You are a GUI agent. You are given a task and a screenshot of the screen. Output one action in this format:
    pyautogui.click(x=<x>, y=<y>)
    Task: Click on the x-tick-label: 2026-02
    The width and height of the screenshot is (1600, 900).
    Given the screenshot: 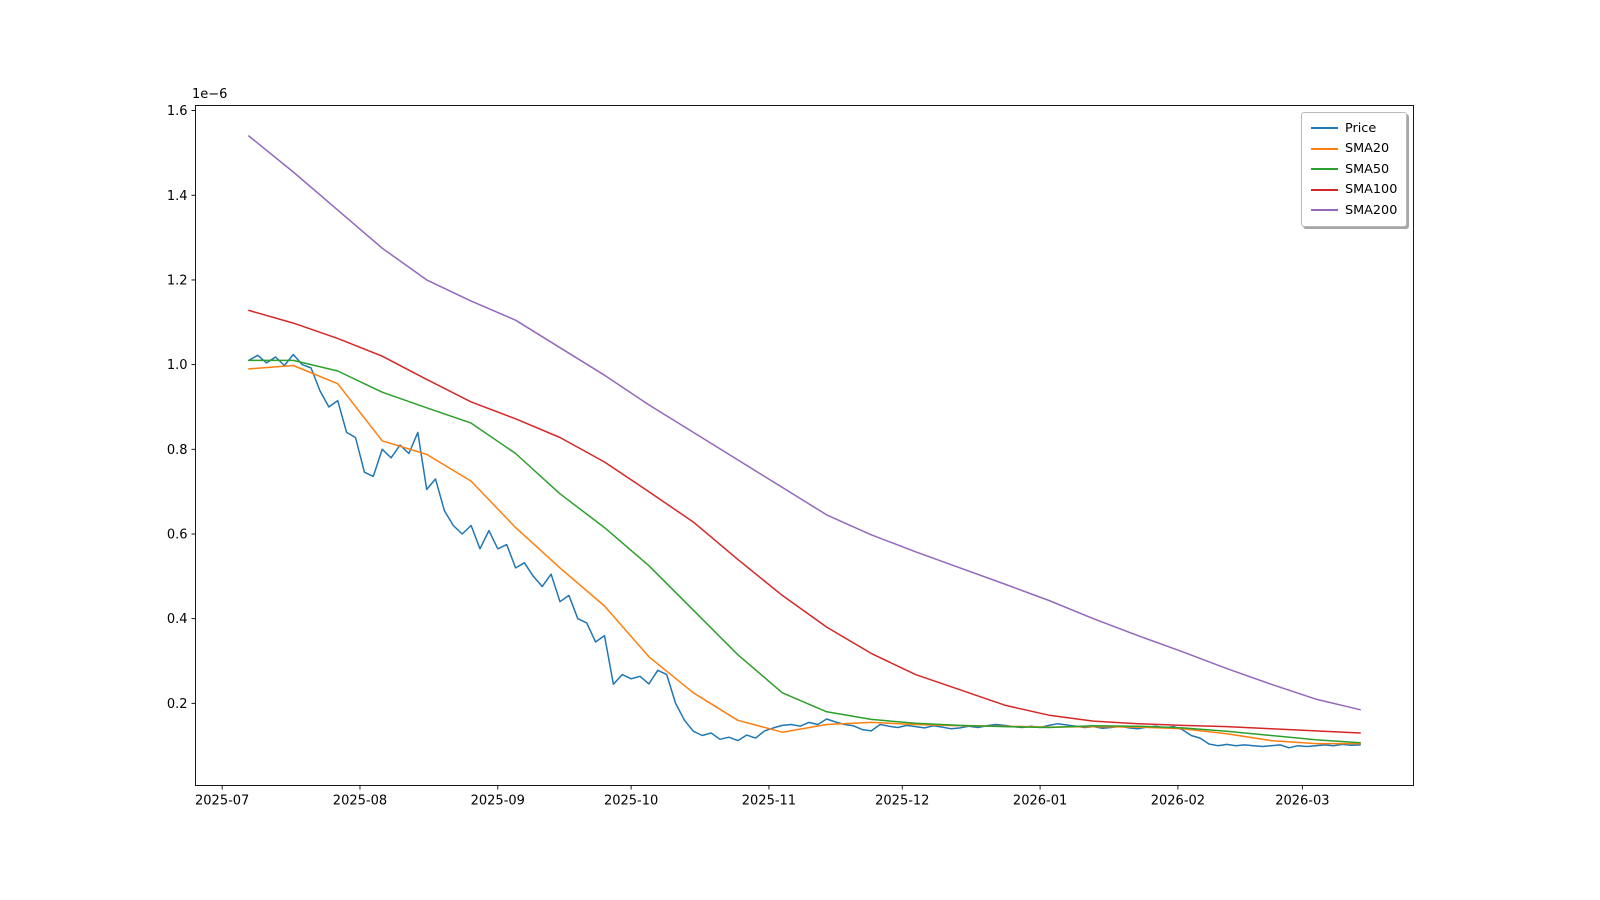 What is the action you would take?
    pyautogui.click(x=1178, y=801)
    